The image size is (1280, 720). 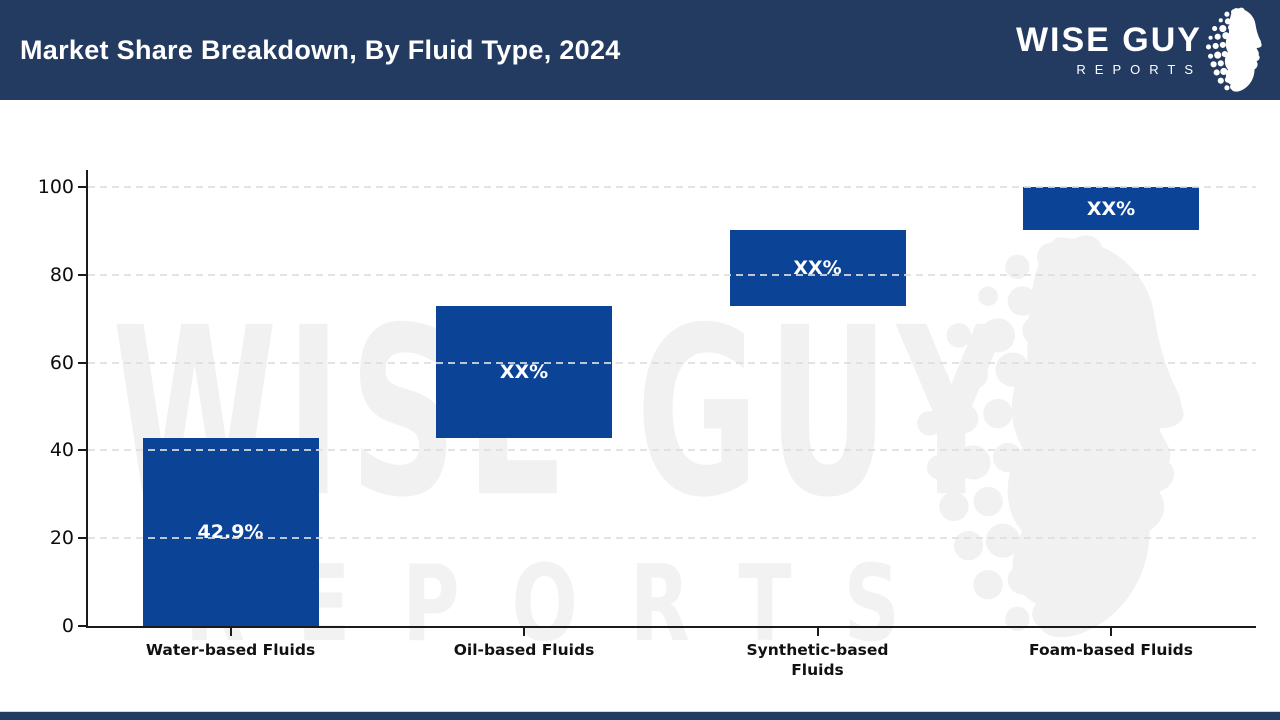 What do you see at coordinates (67, 626) in the screenshot?
I see `y-tick-label-0: 0` at bounding box center [67, 626].